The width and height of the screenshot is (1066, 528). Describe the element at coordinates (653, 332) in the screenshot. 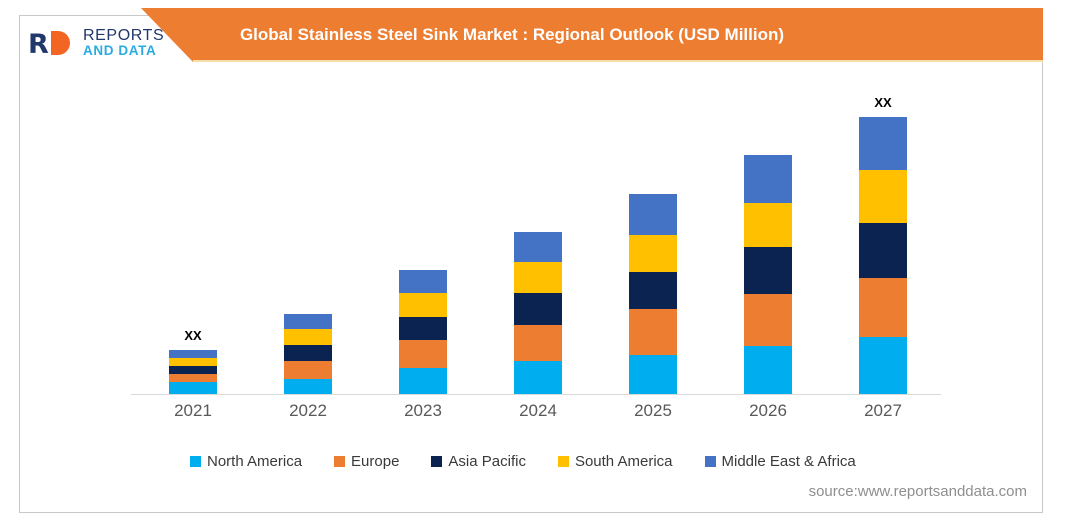

I see `bar-segment-europe-2025` at that location.